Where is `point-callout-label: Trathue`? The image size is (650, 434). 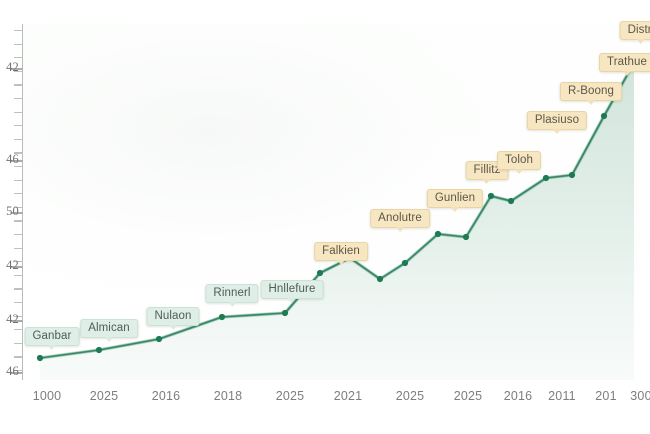 point-callout-label: Trathue is located at coordinates (624, 64).